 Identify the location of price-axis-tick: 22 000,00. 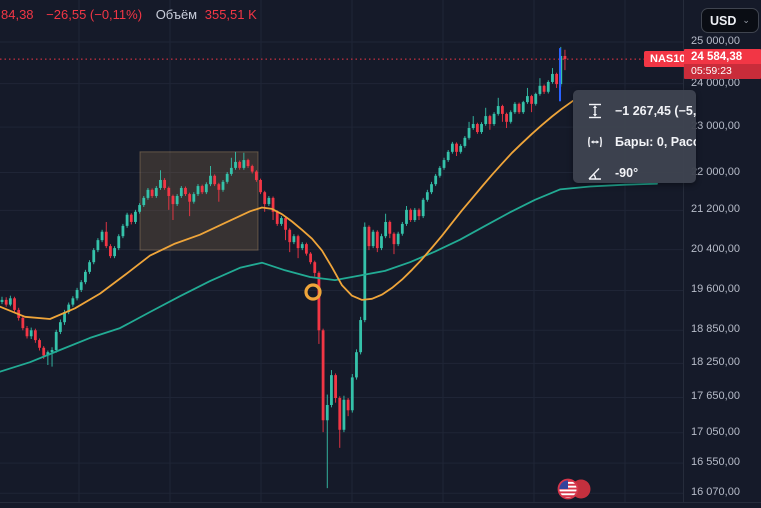
(715, 171).